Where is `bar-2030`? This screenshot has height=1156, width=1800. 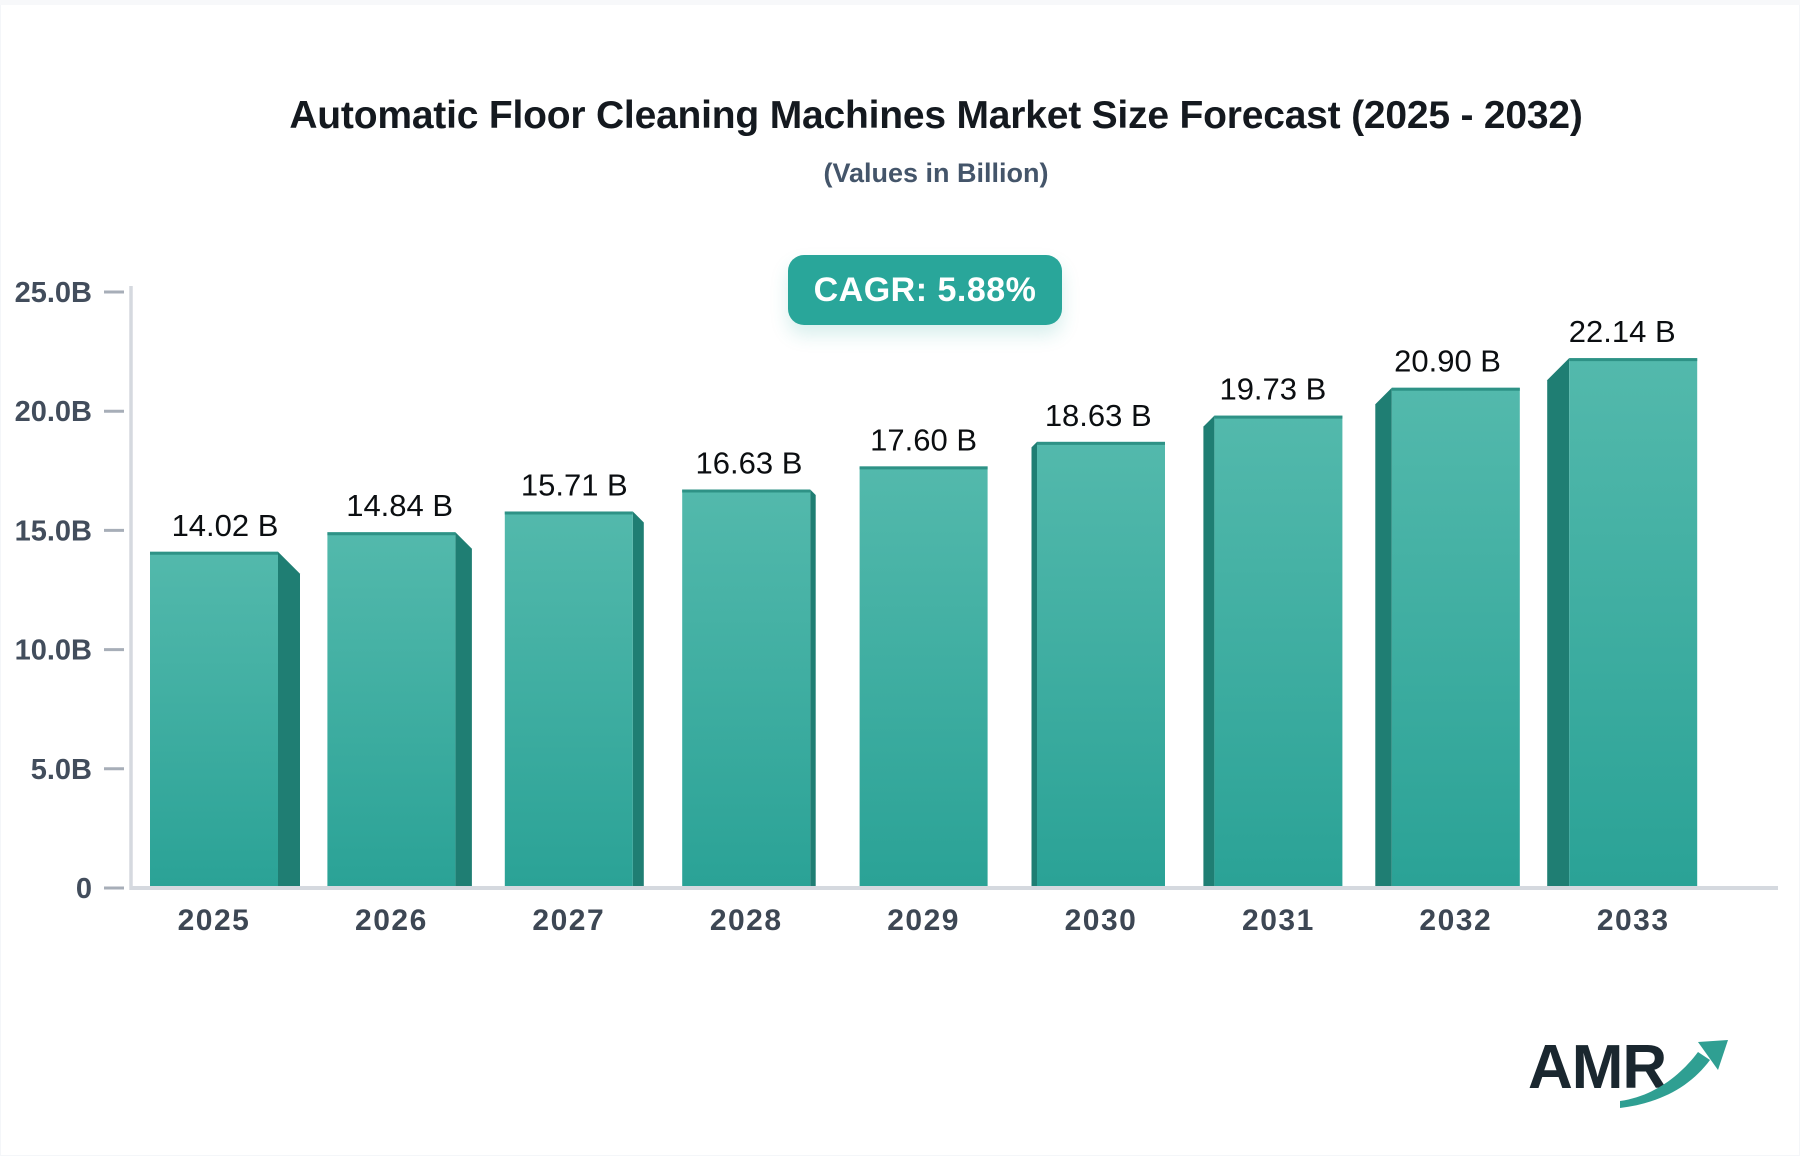 bar-2030 is located at coordinates (1101, 665).